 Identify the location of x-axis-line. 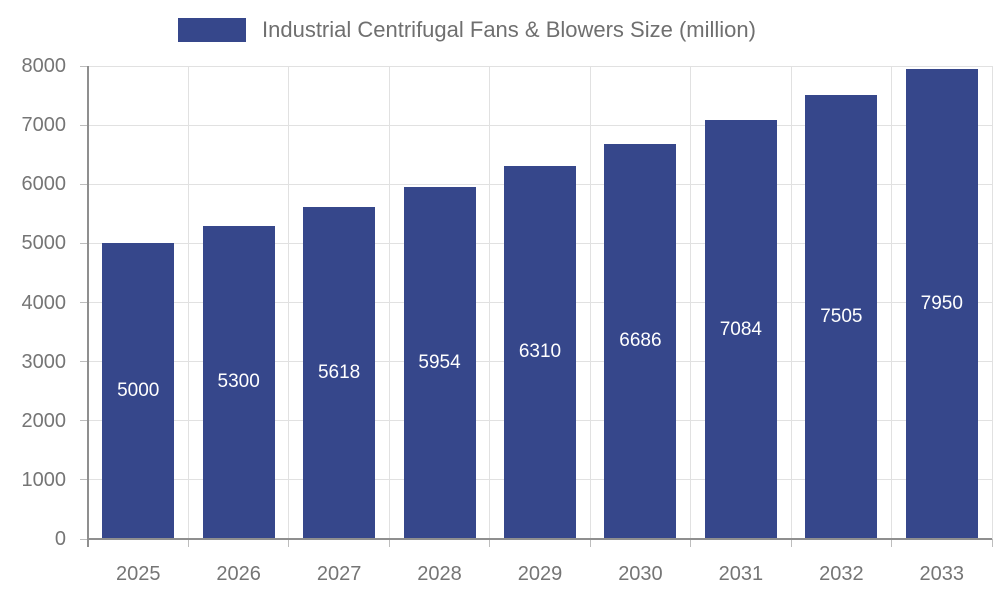
(539, 539).